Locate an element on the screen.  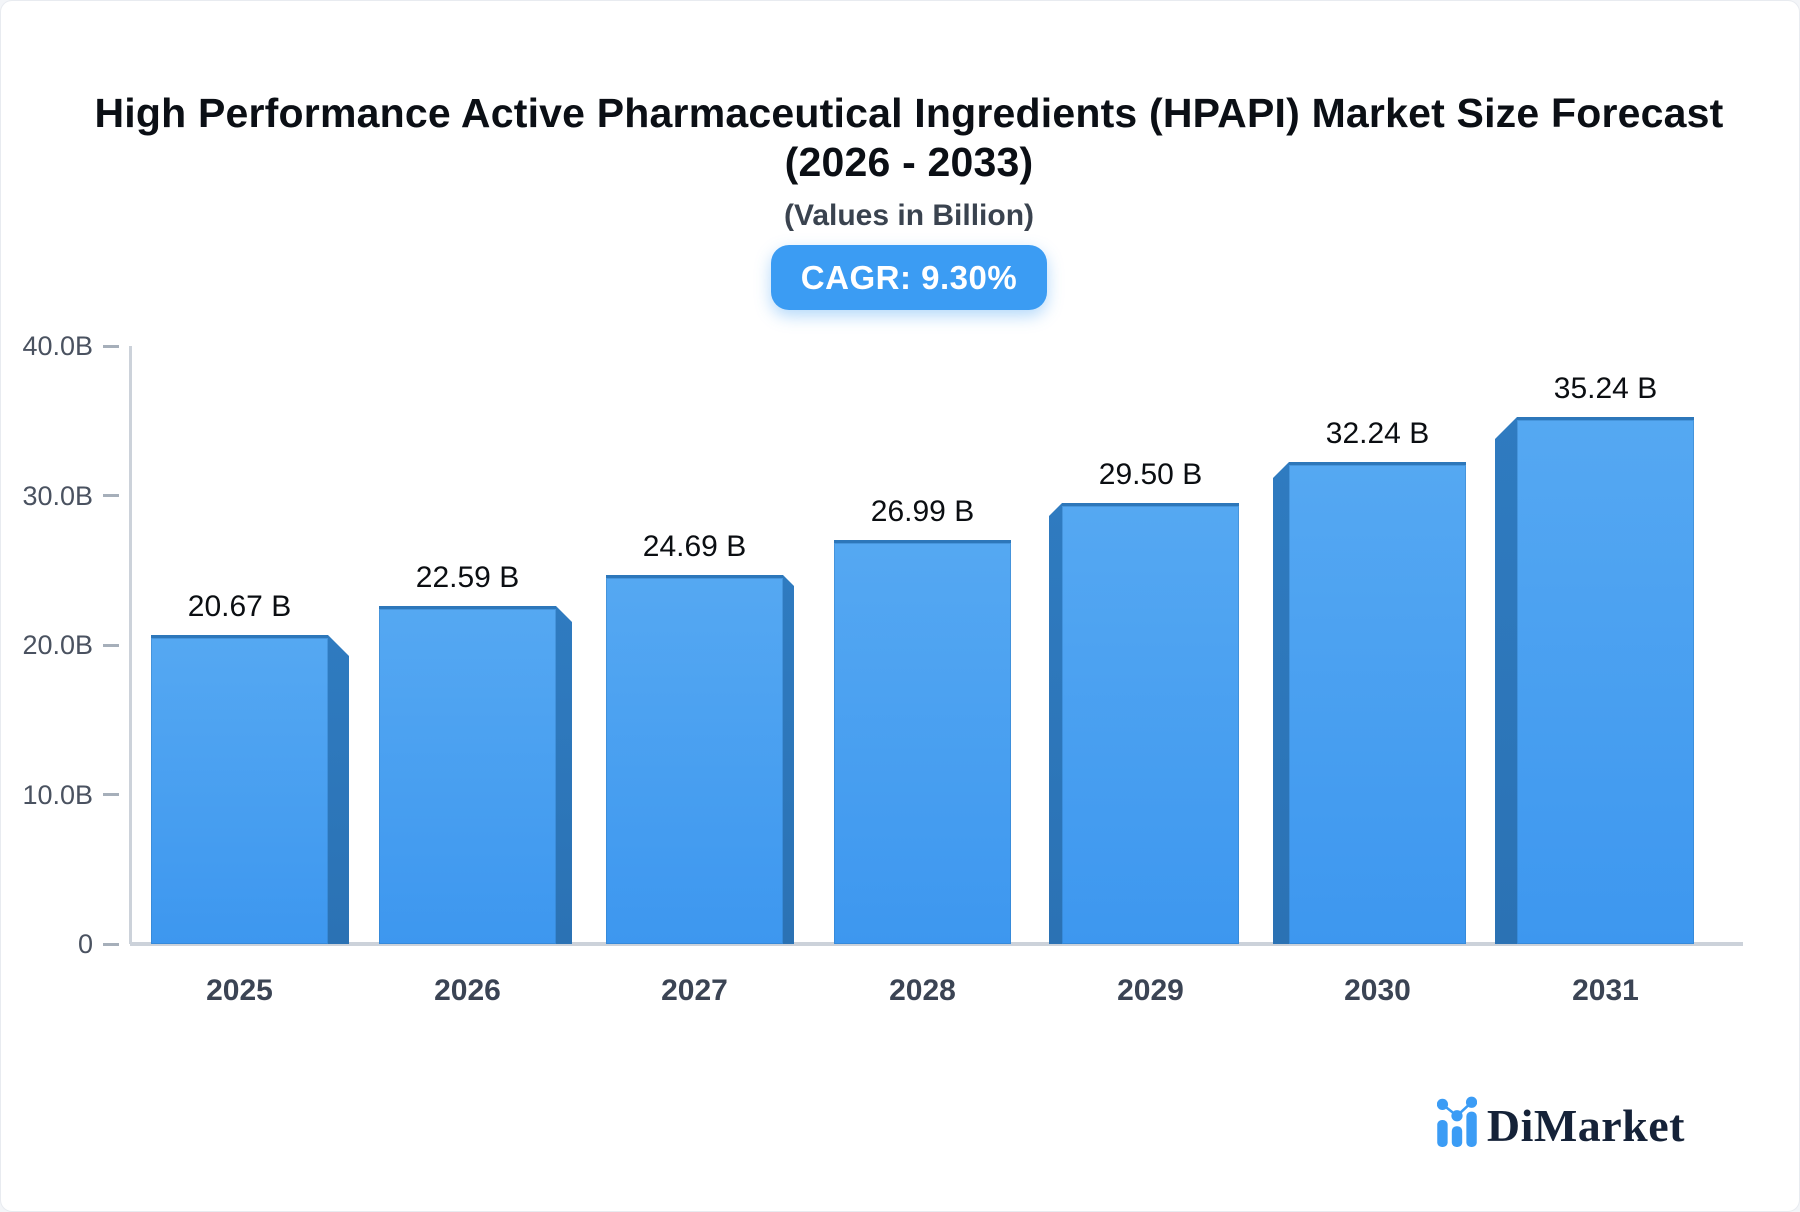
page-title-line2: (2026 - 2033) is located at coordinates (909, 162).